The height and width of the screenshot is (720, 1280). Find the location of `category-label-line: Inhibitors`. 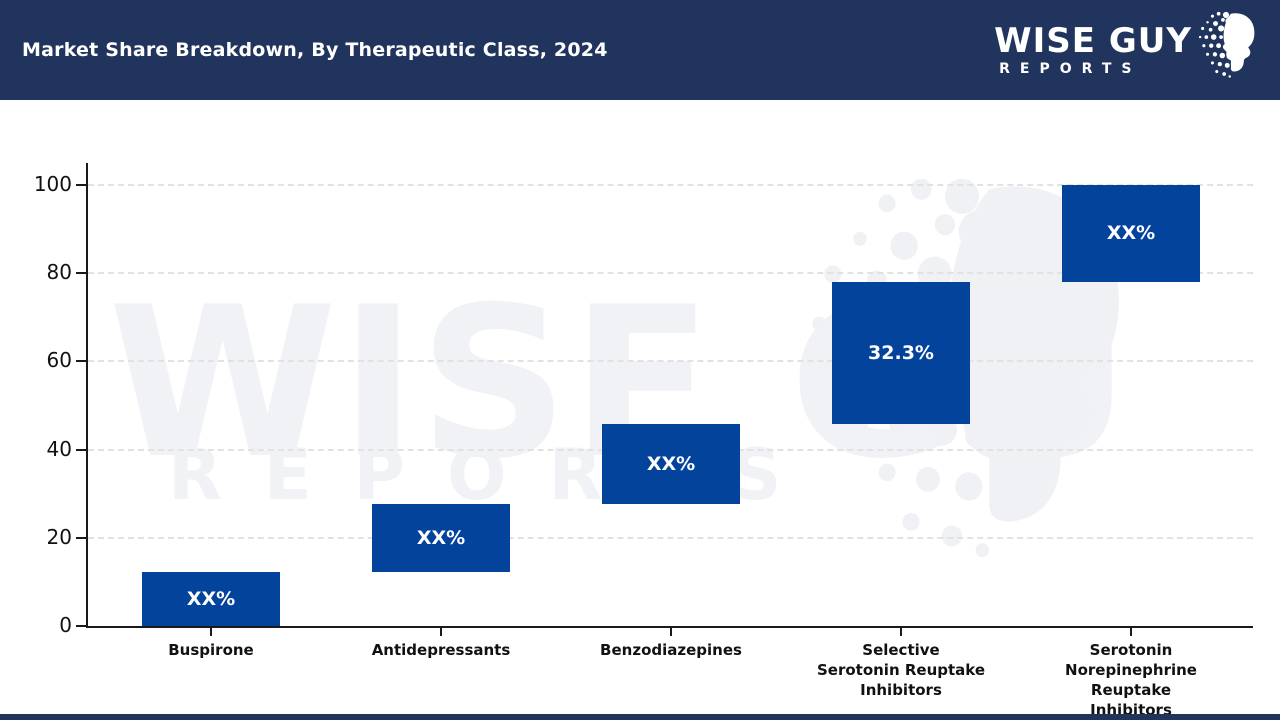

category-label-line: Inhibitors is located at coordinates (901, 690).